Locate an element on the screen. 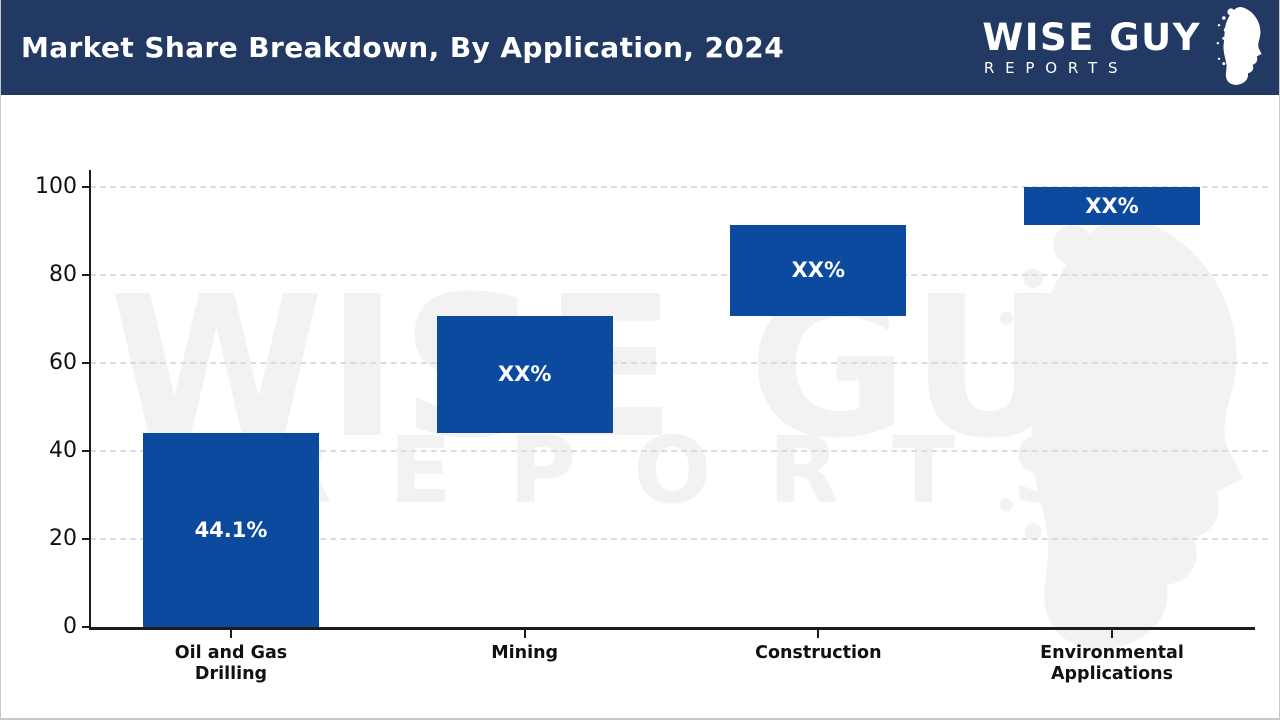  category-label-3: Environmental Applications is located at coordinates (1112, 664).